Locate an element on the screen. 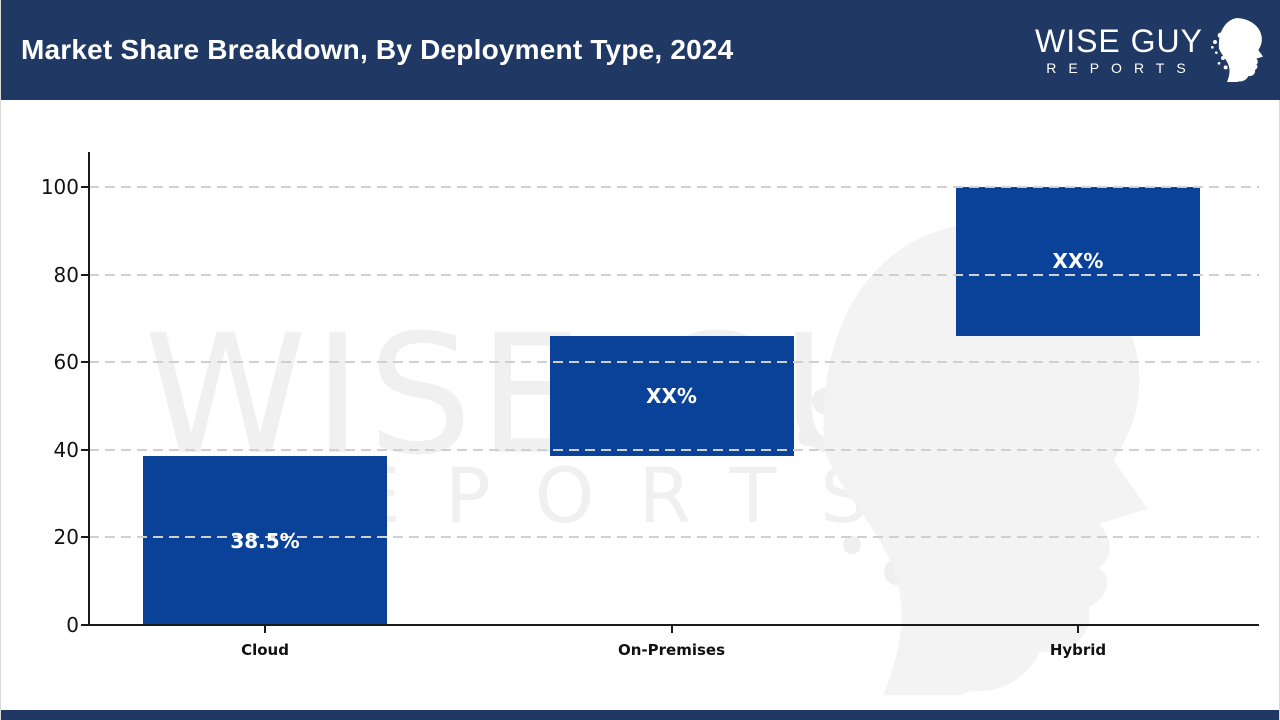 The height and width of the screenshot is (720, 1280). bar-on-premises is located at coordinates (671, 396).